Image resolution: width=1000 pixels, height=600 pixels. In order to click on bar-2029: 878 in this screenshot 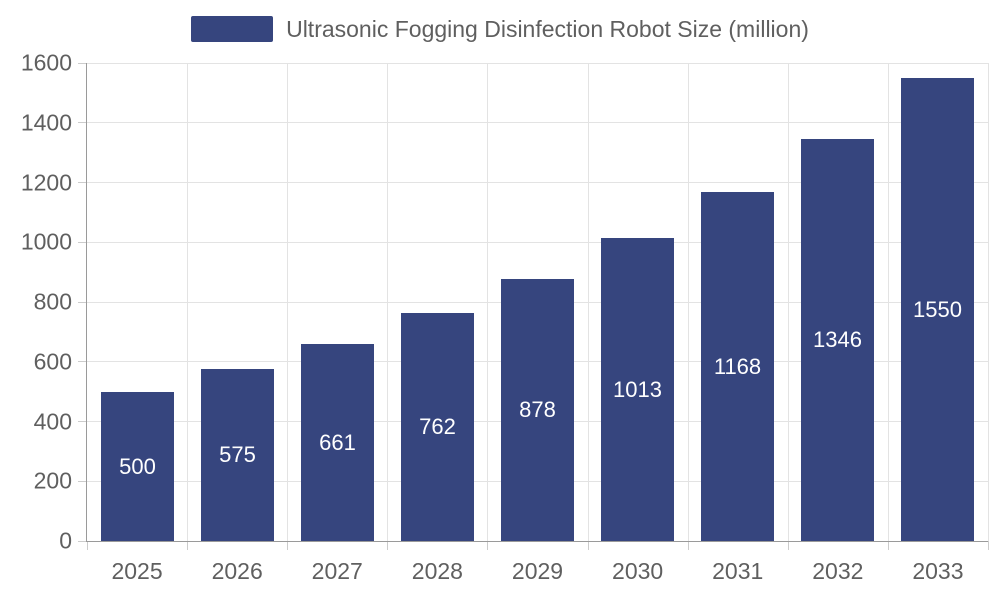, I will do `click(537, 410)`.